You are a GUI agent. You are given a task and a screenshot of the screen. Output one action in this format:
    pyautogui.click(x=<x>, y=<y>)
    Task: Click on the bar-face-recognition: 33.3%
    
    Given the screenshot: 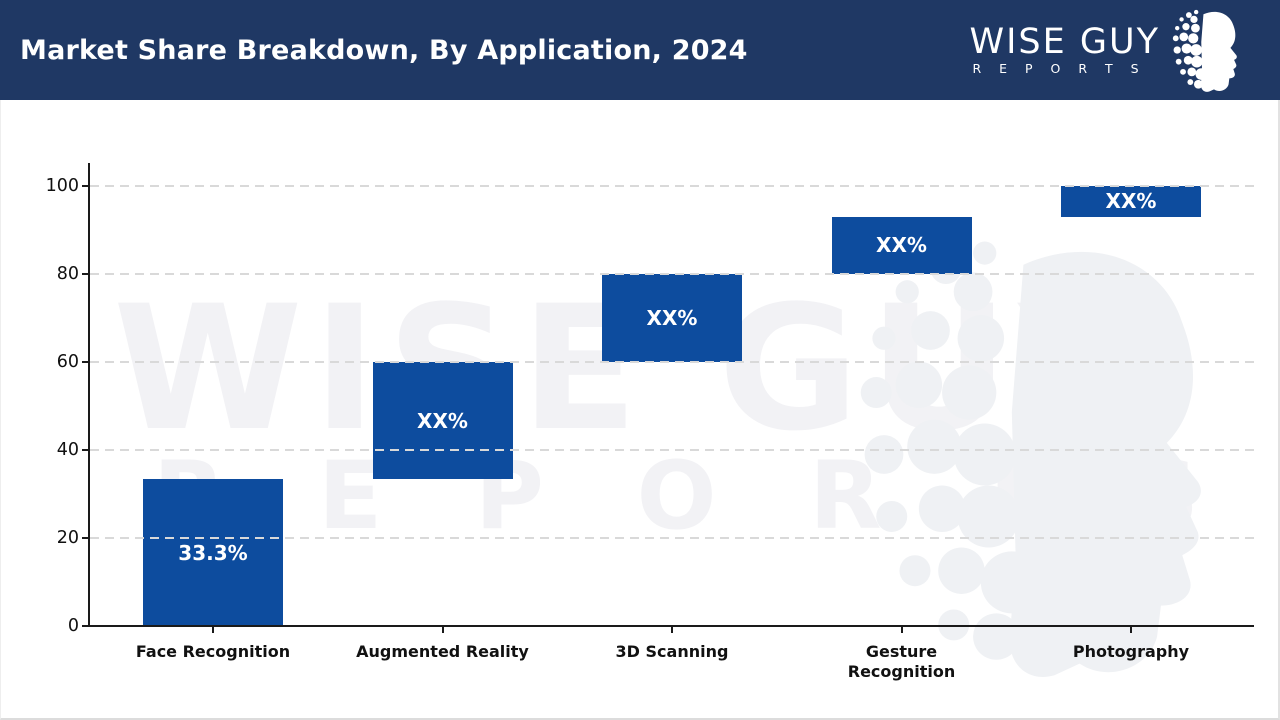 What is the action you would take?
    pyautogui.click(x=213, y=552)
    